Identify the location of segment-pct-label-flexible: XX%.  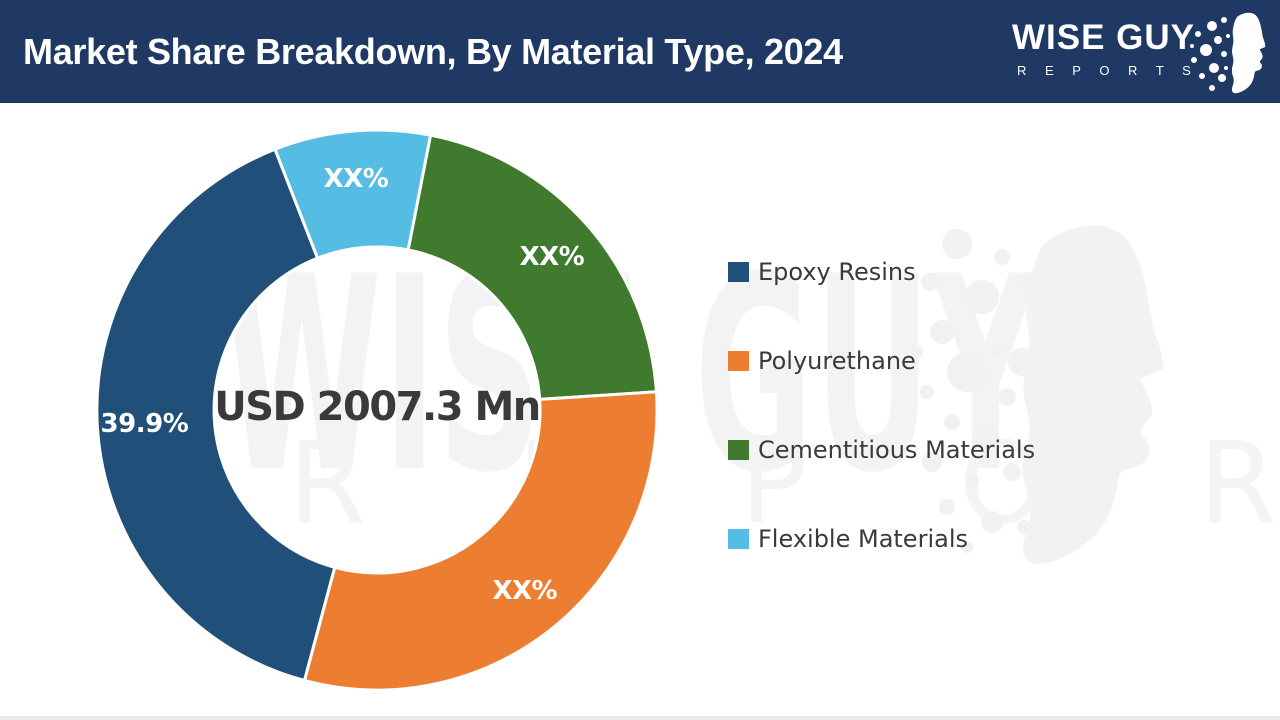
(356, 179).